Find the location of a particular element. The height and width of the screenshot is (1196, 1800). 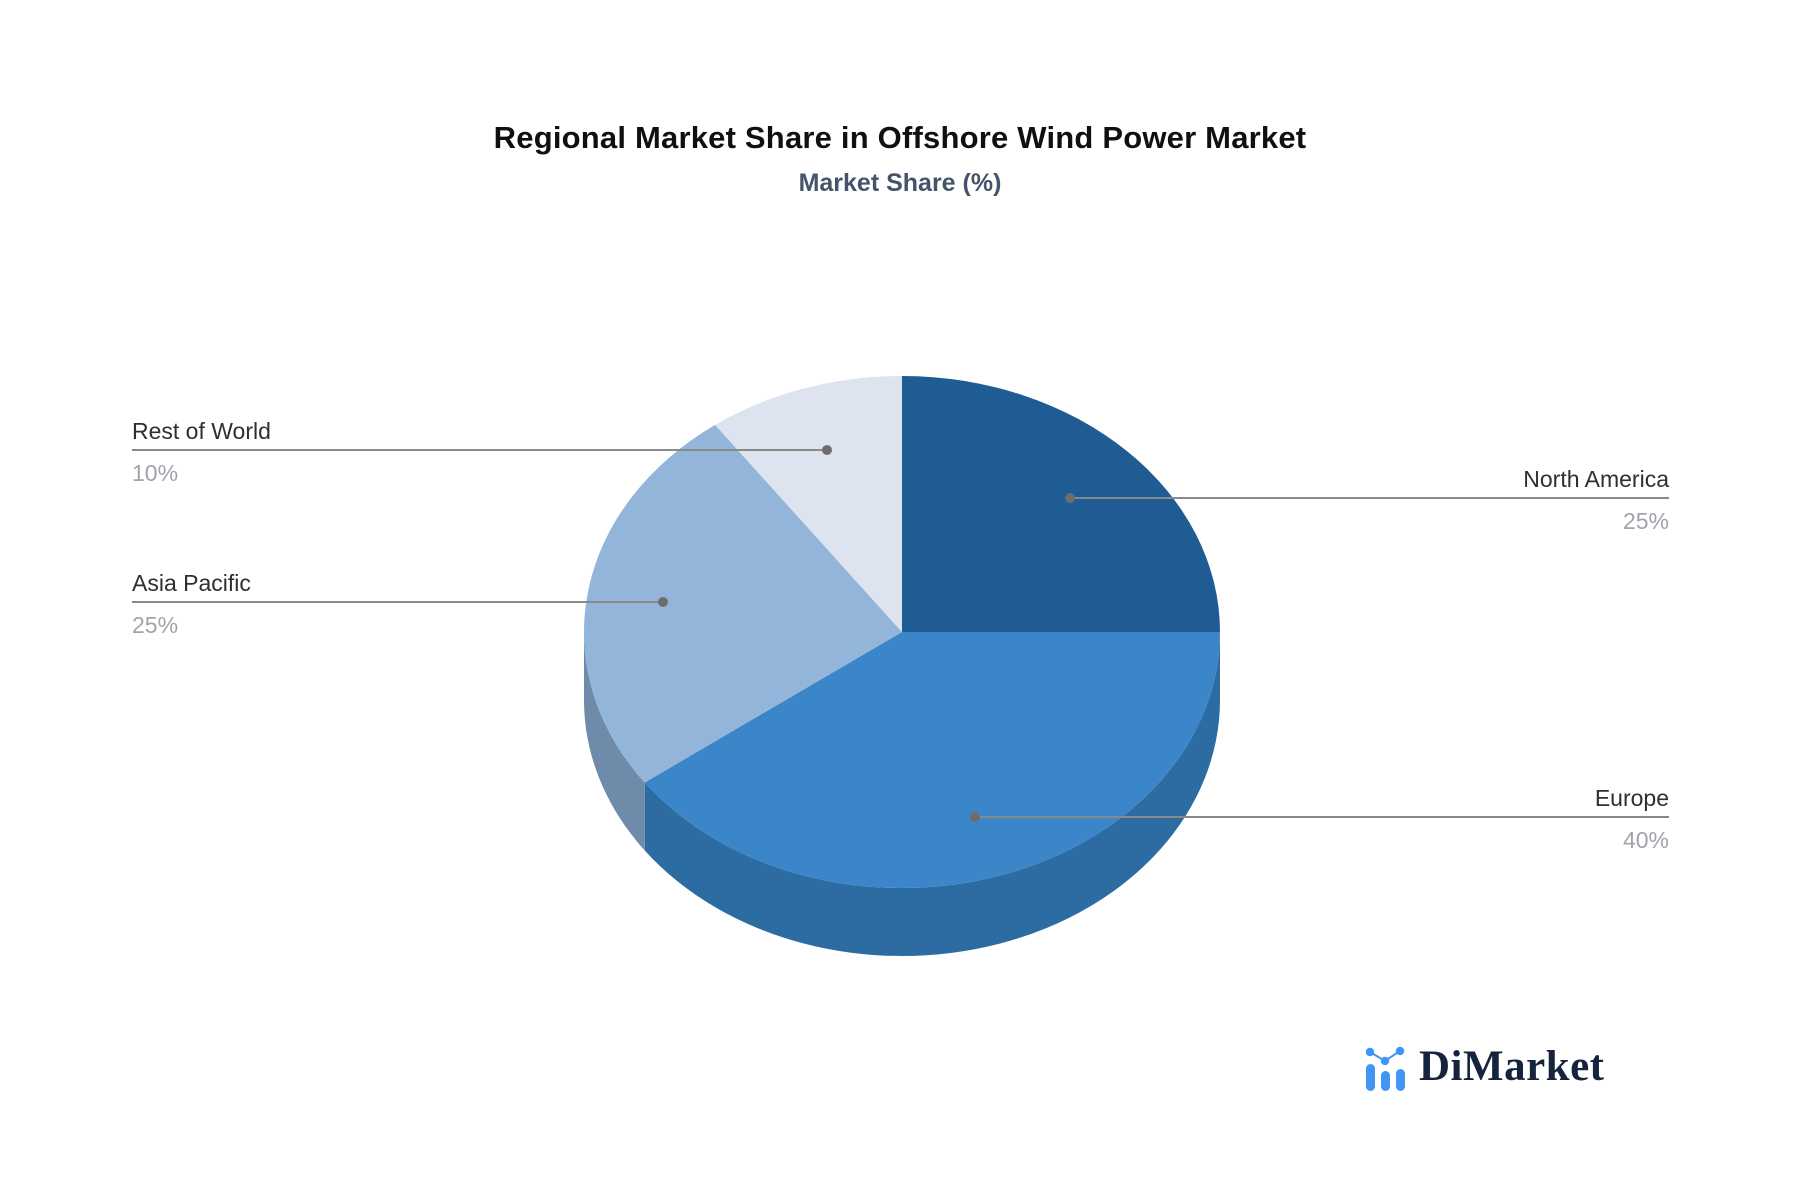

pie-side-europe is located at coordinates (932, 794).